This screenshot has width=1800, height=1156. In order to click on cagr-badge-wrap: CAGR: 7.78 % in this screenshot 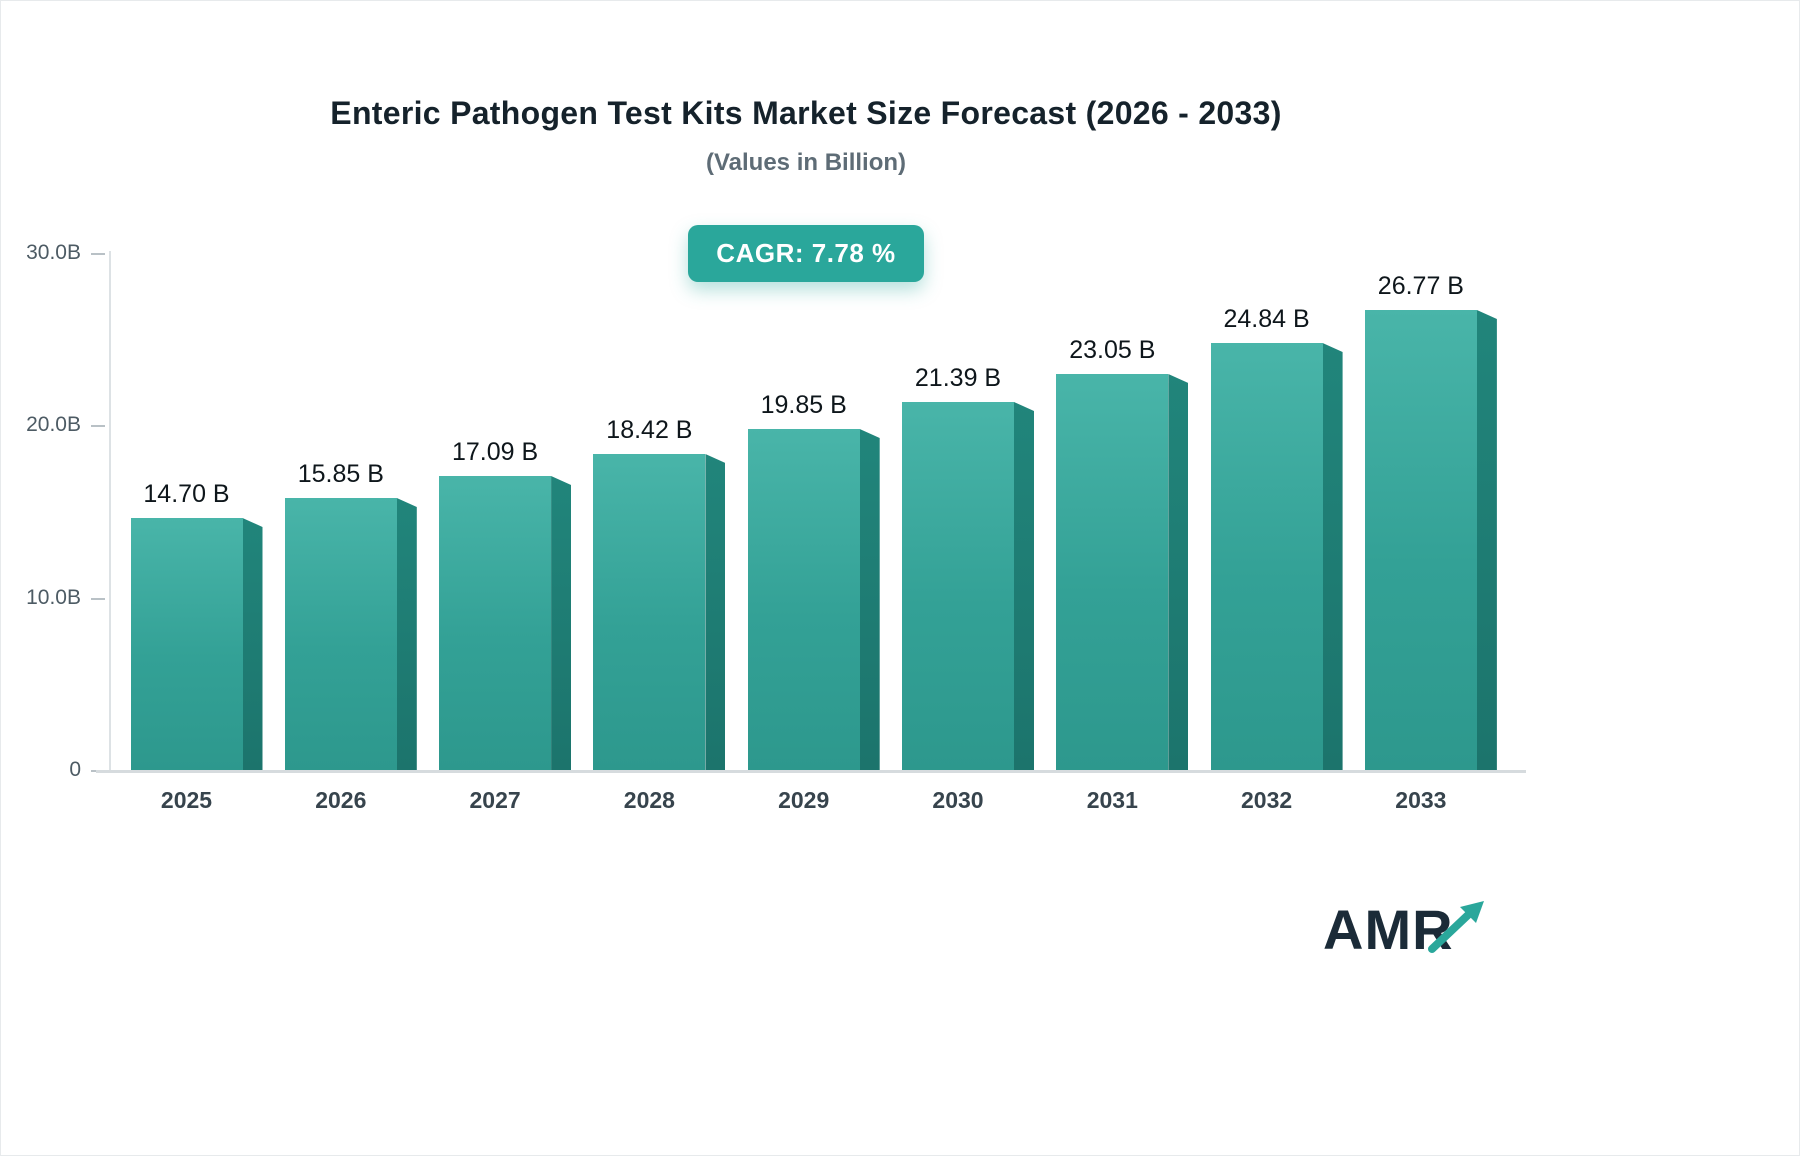, I will do `click(806, 253)`.